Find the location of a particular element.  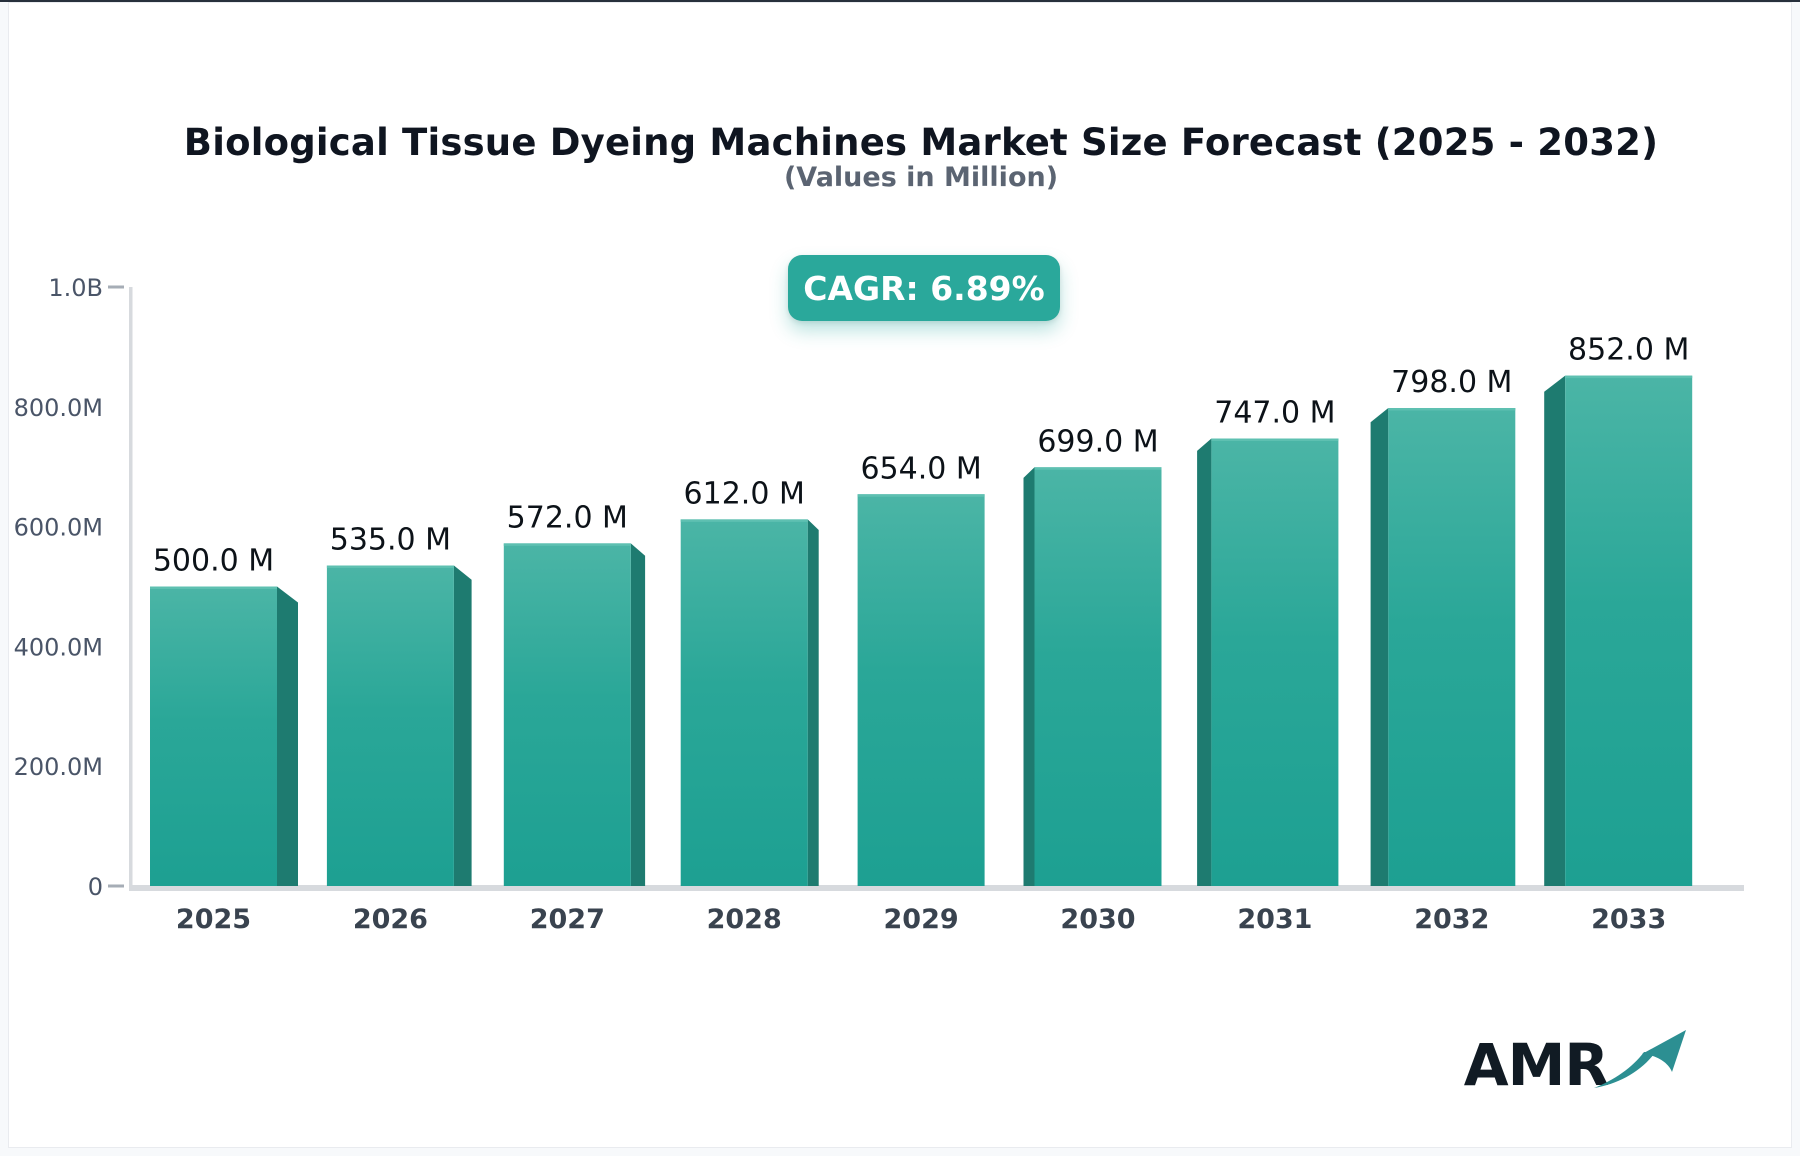

x-axis-label-2031: 2031 is located at coordinates (1274, 919).